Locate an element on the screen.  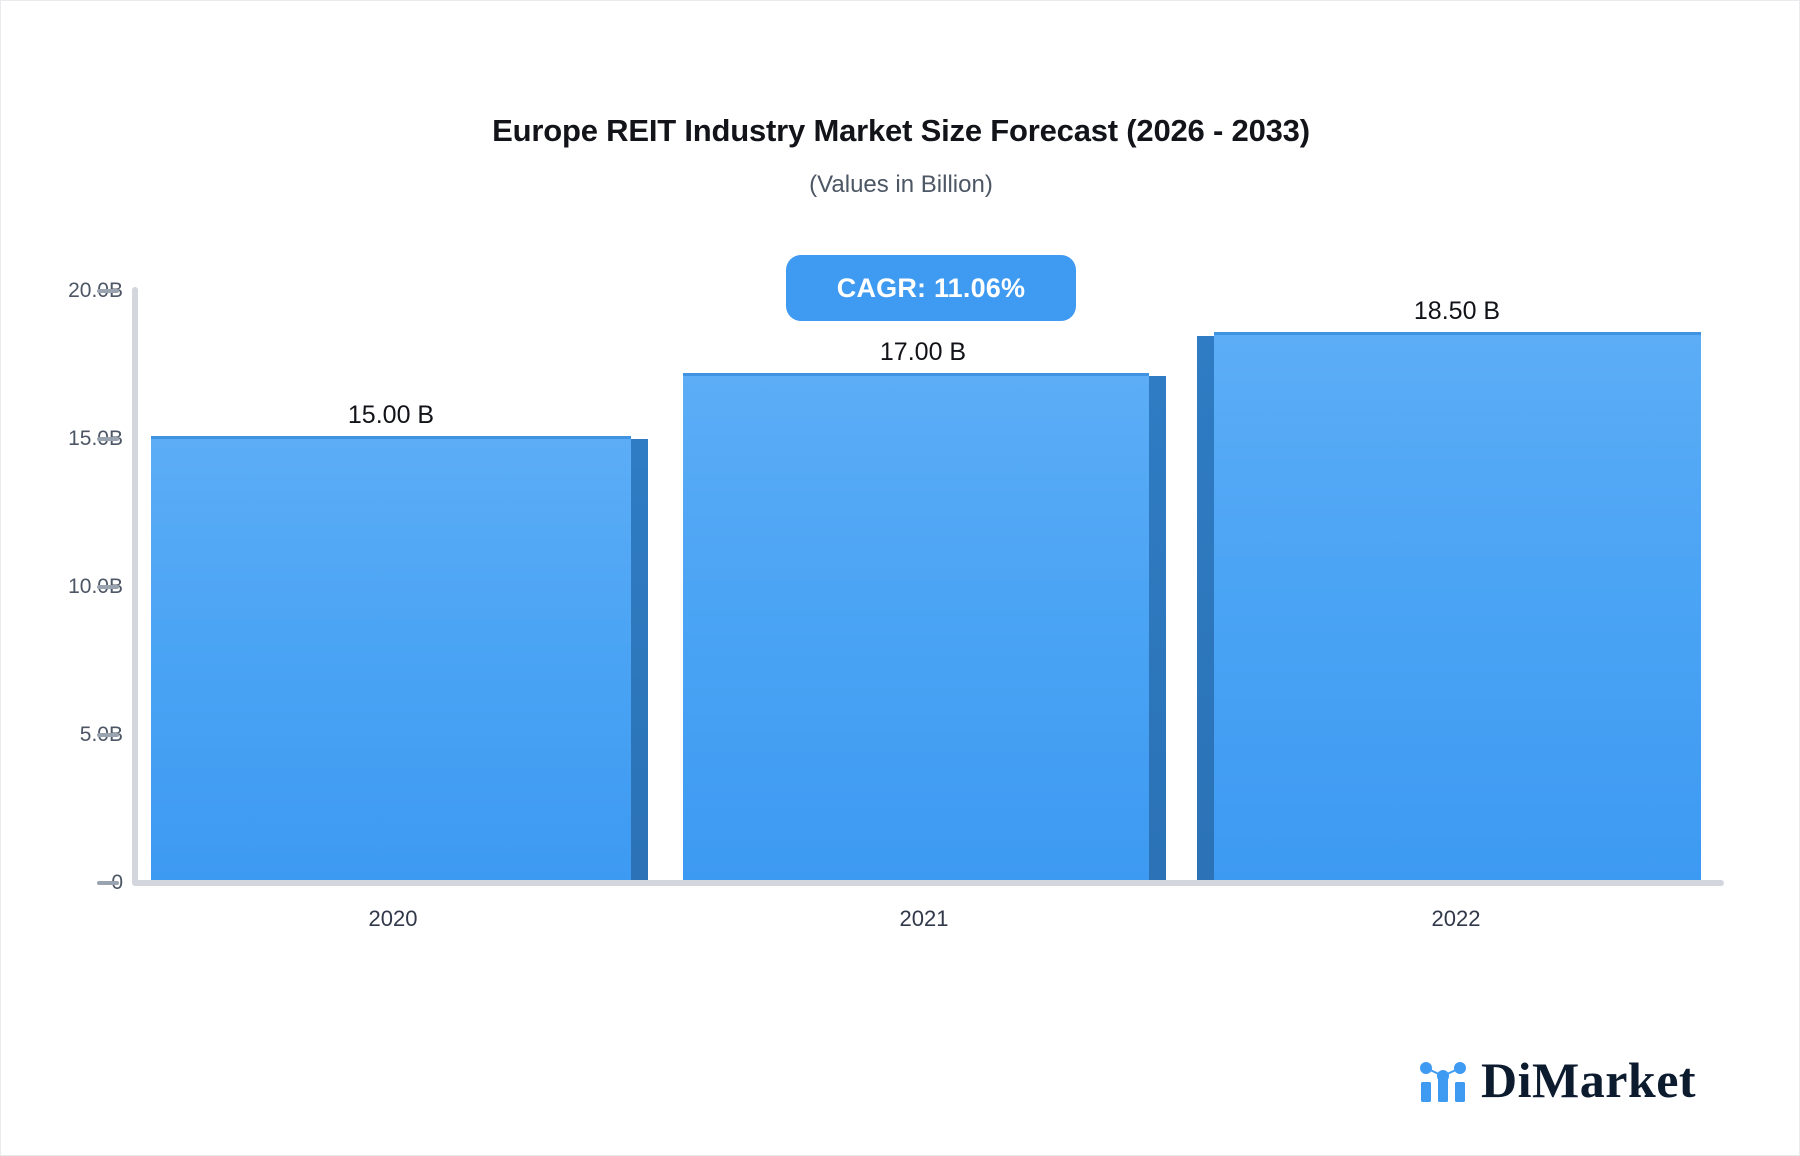
bar-2021 is located at coordinates (916, 626).